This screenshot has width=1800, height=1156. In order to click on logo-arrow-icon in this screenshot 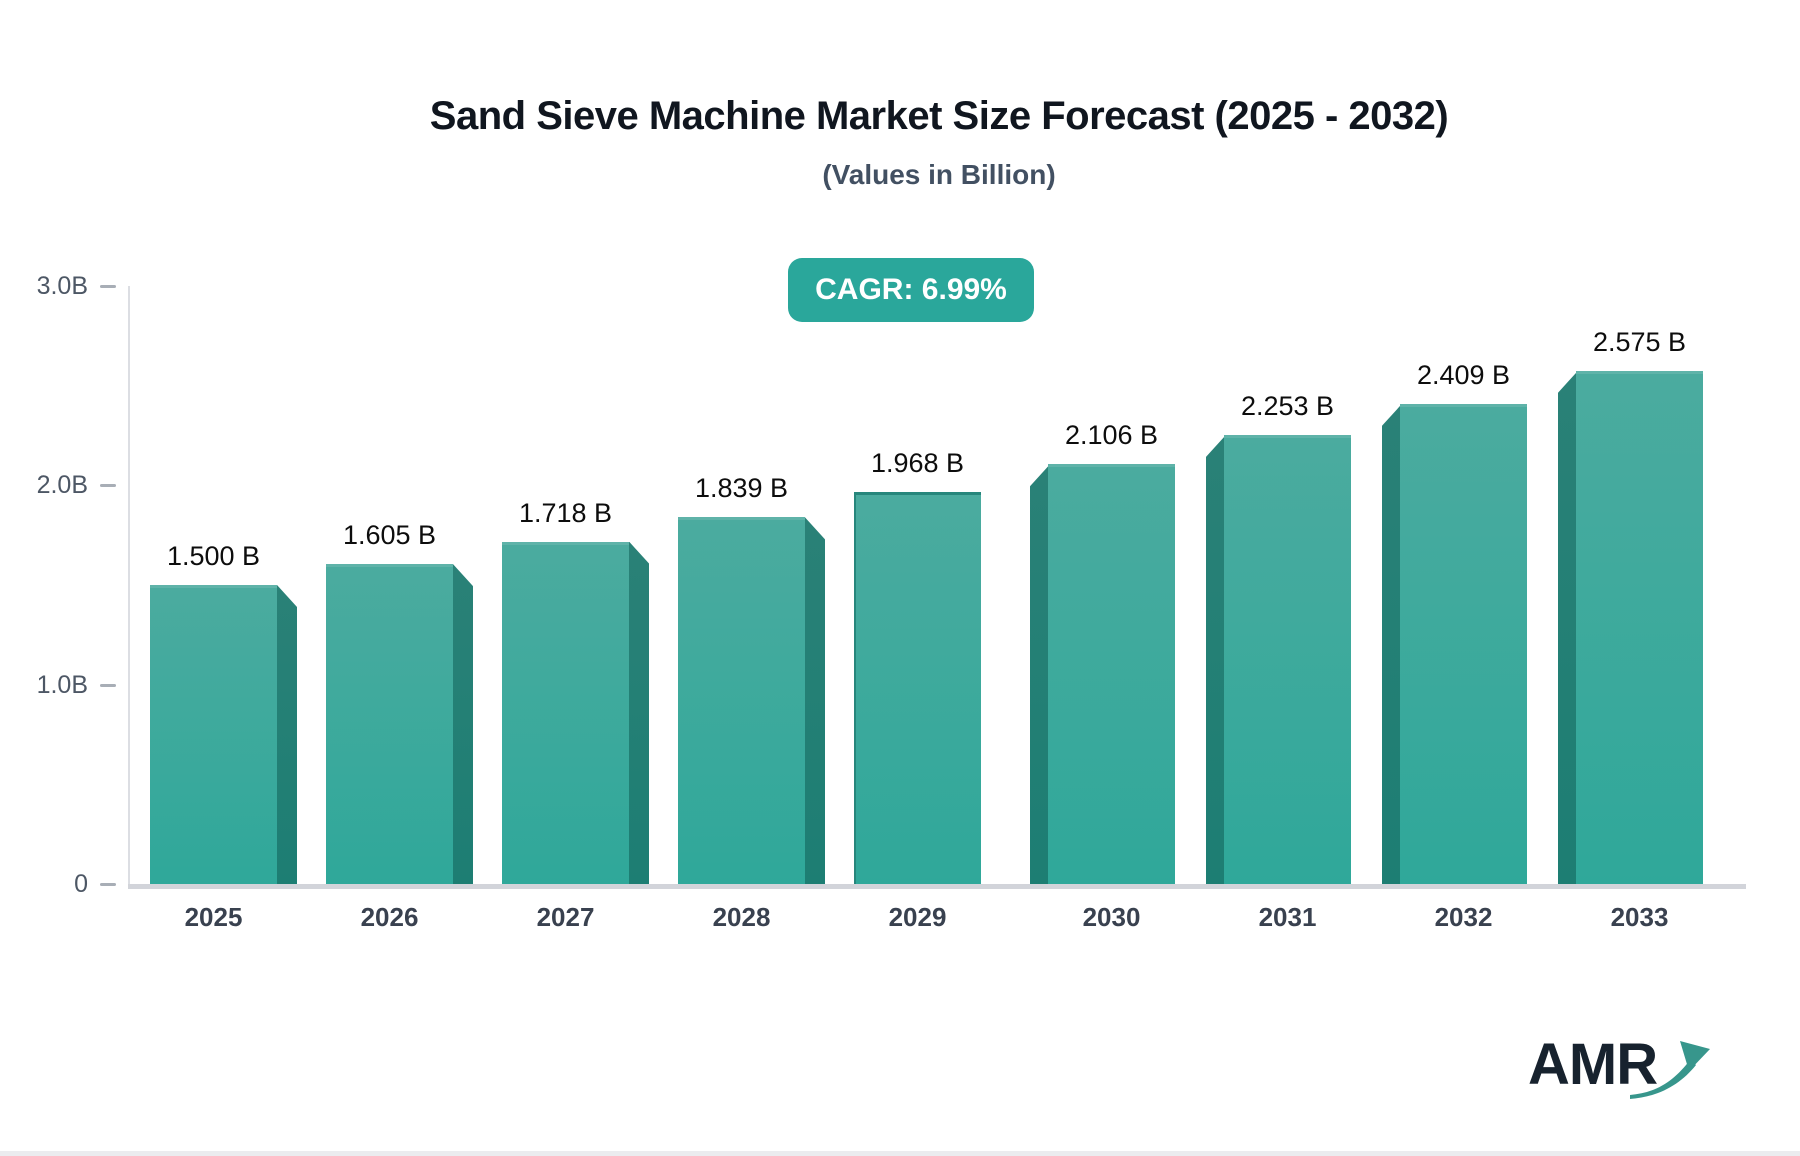, I will do `click(1670, 1070)`.